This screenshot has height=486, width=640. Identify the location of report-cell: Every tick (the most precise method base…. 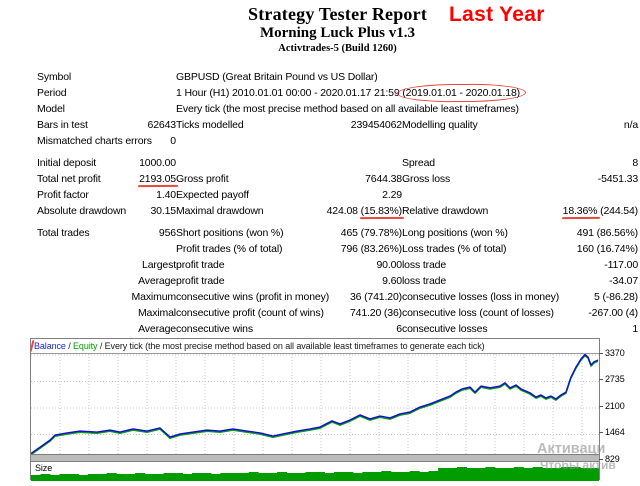
(347, 109).